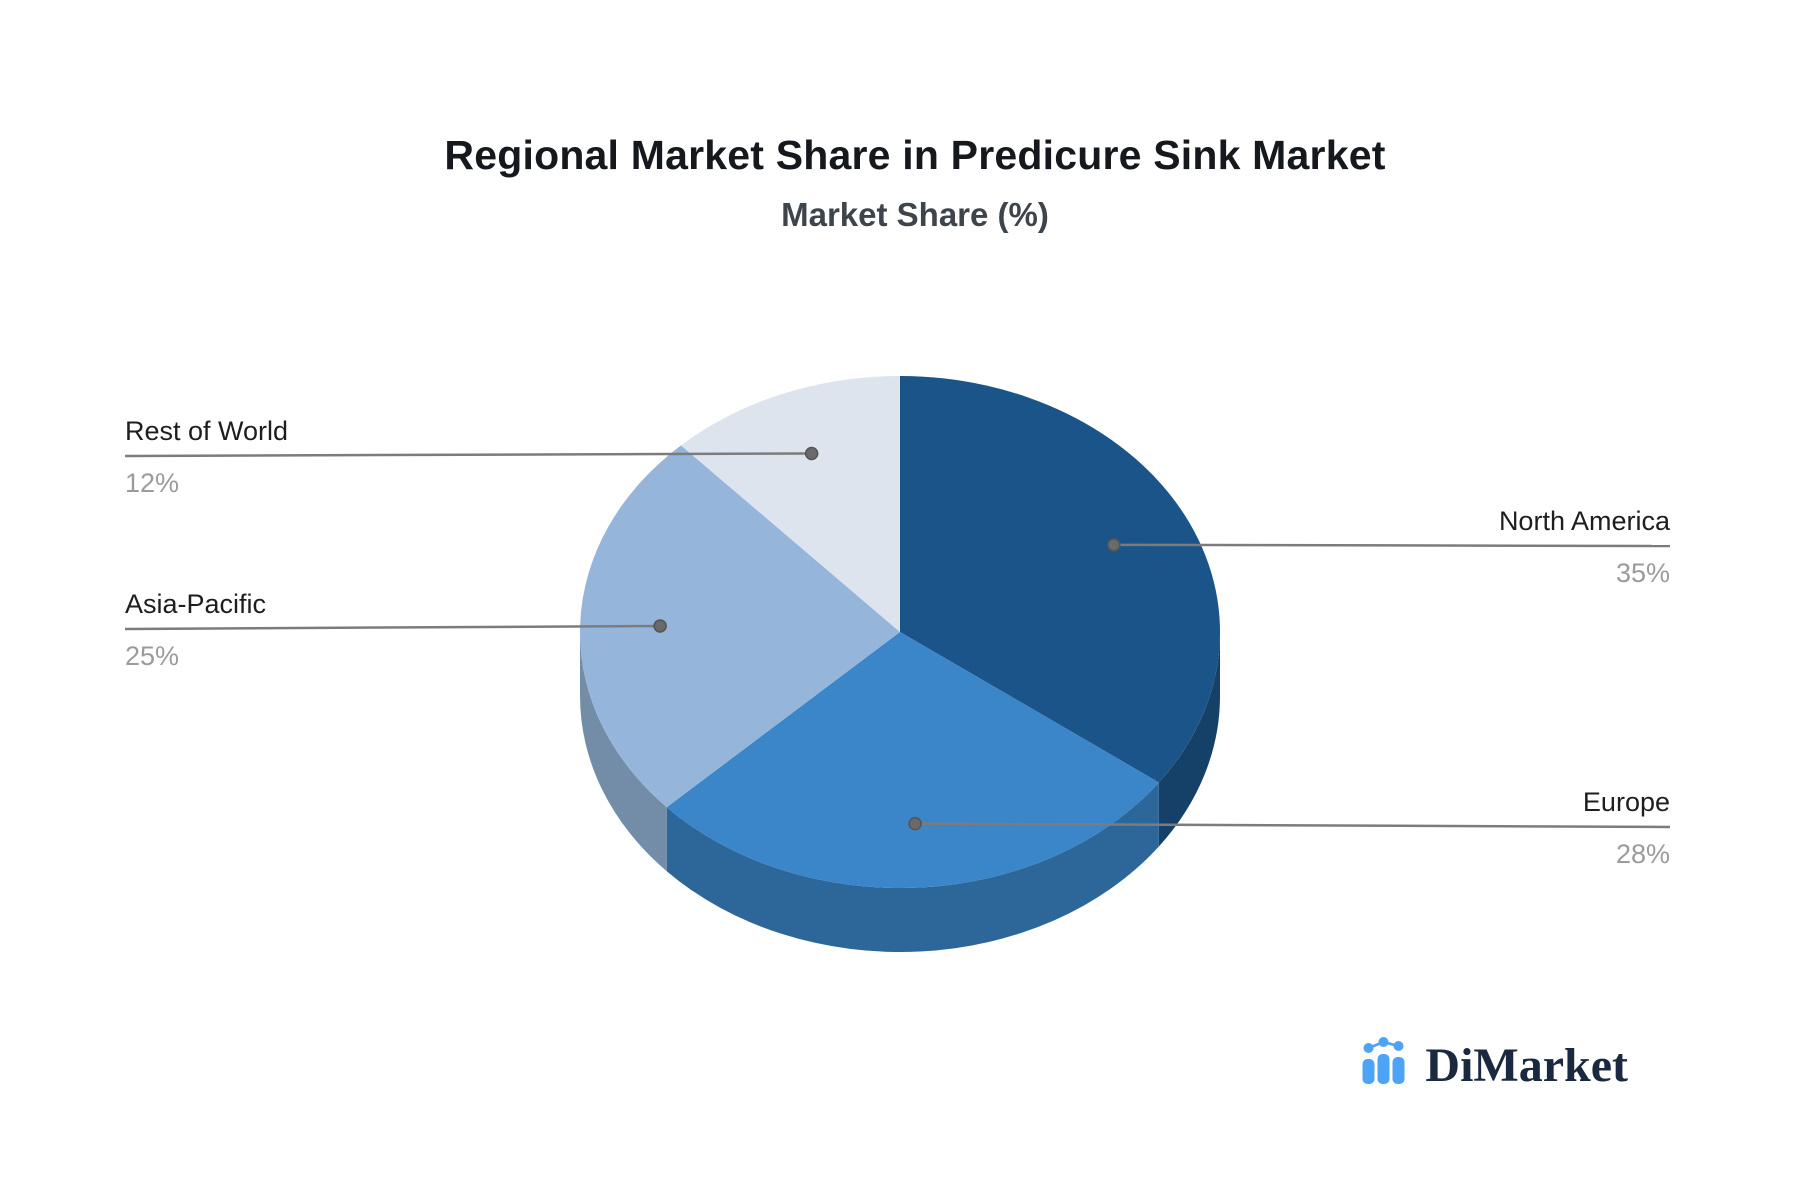  I want to click on pie-slice-rest-of-world, so click(790, 504).